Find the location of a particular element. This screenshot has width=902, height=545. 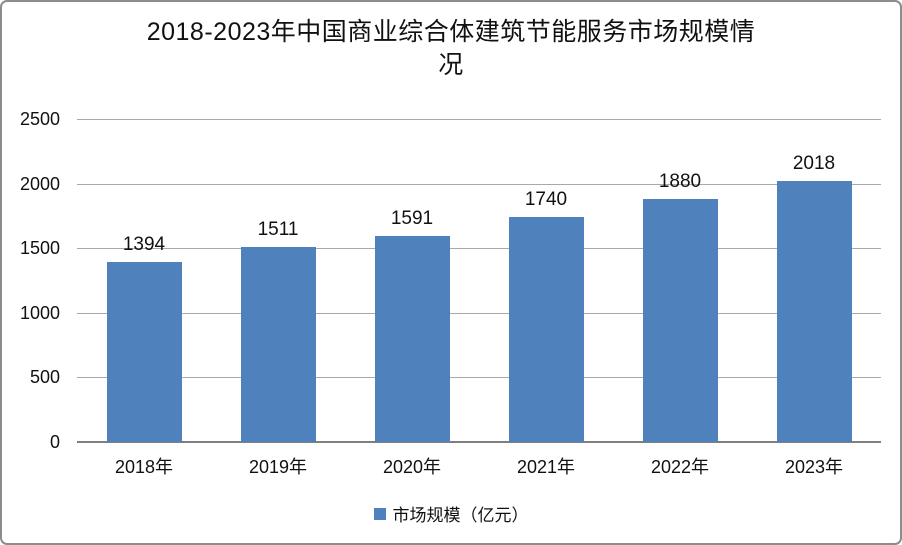

x-tick-label: 2018年 is located at coordinates (144, 467).